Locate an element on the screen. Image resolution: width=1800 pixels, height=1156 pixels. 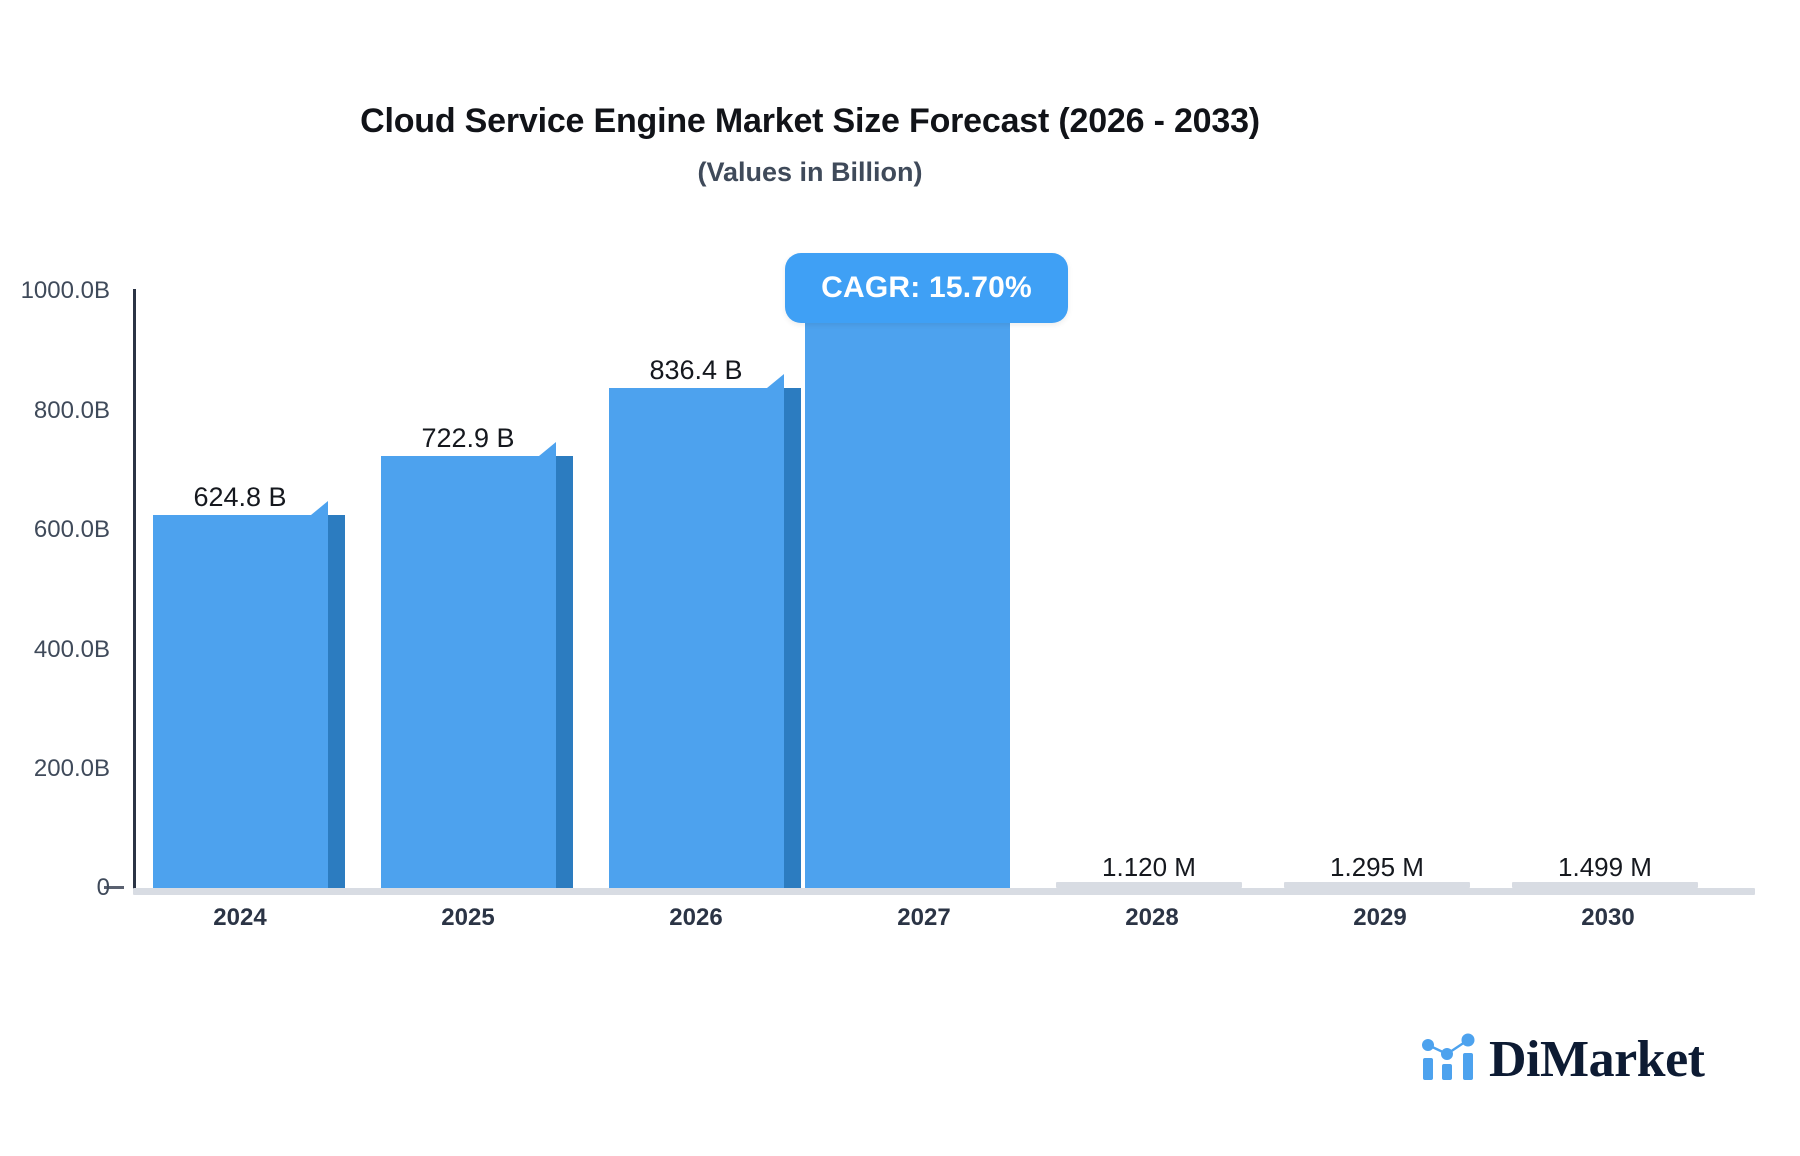
chart-subtitle: (Values in Billion) is located at coordinates (810, 172).